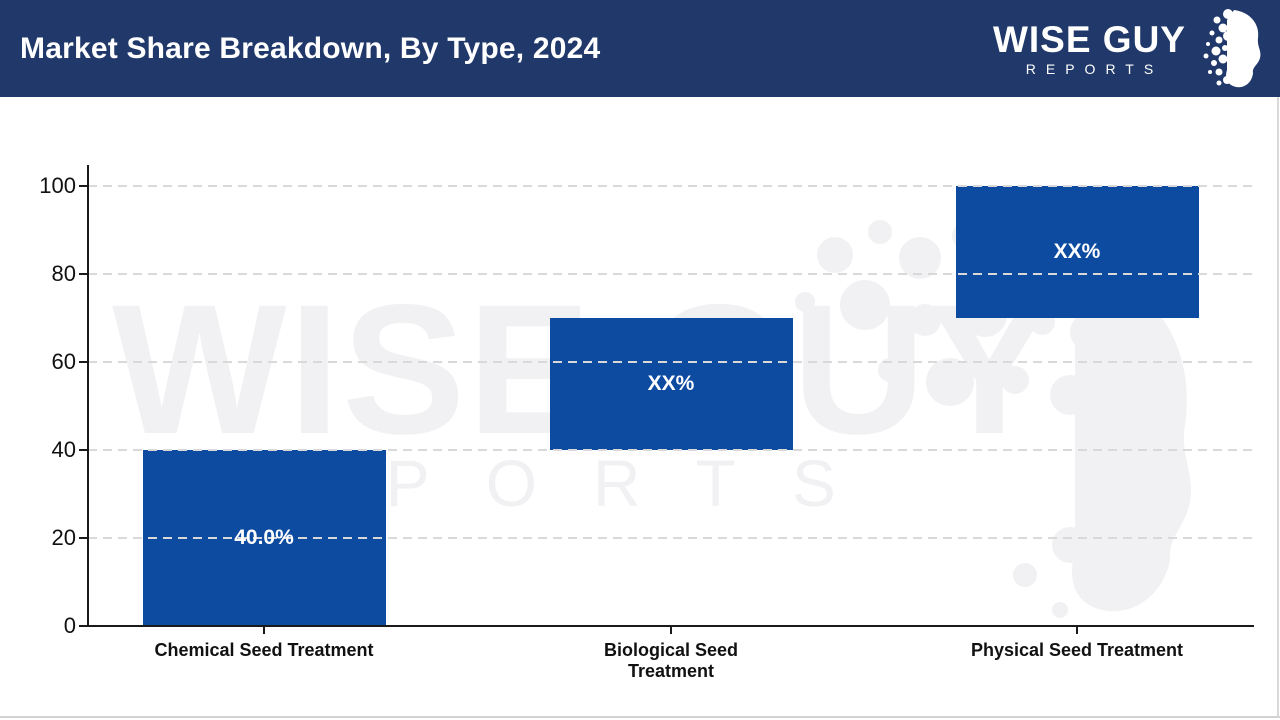 This screenshot has height=720, width=1280. I want to click on brand-name: WISE GUY, so click(1089, 39).